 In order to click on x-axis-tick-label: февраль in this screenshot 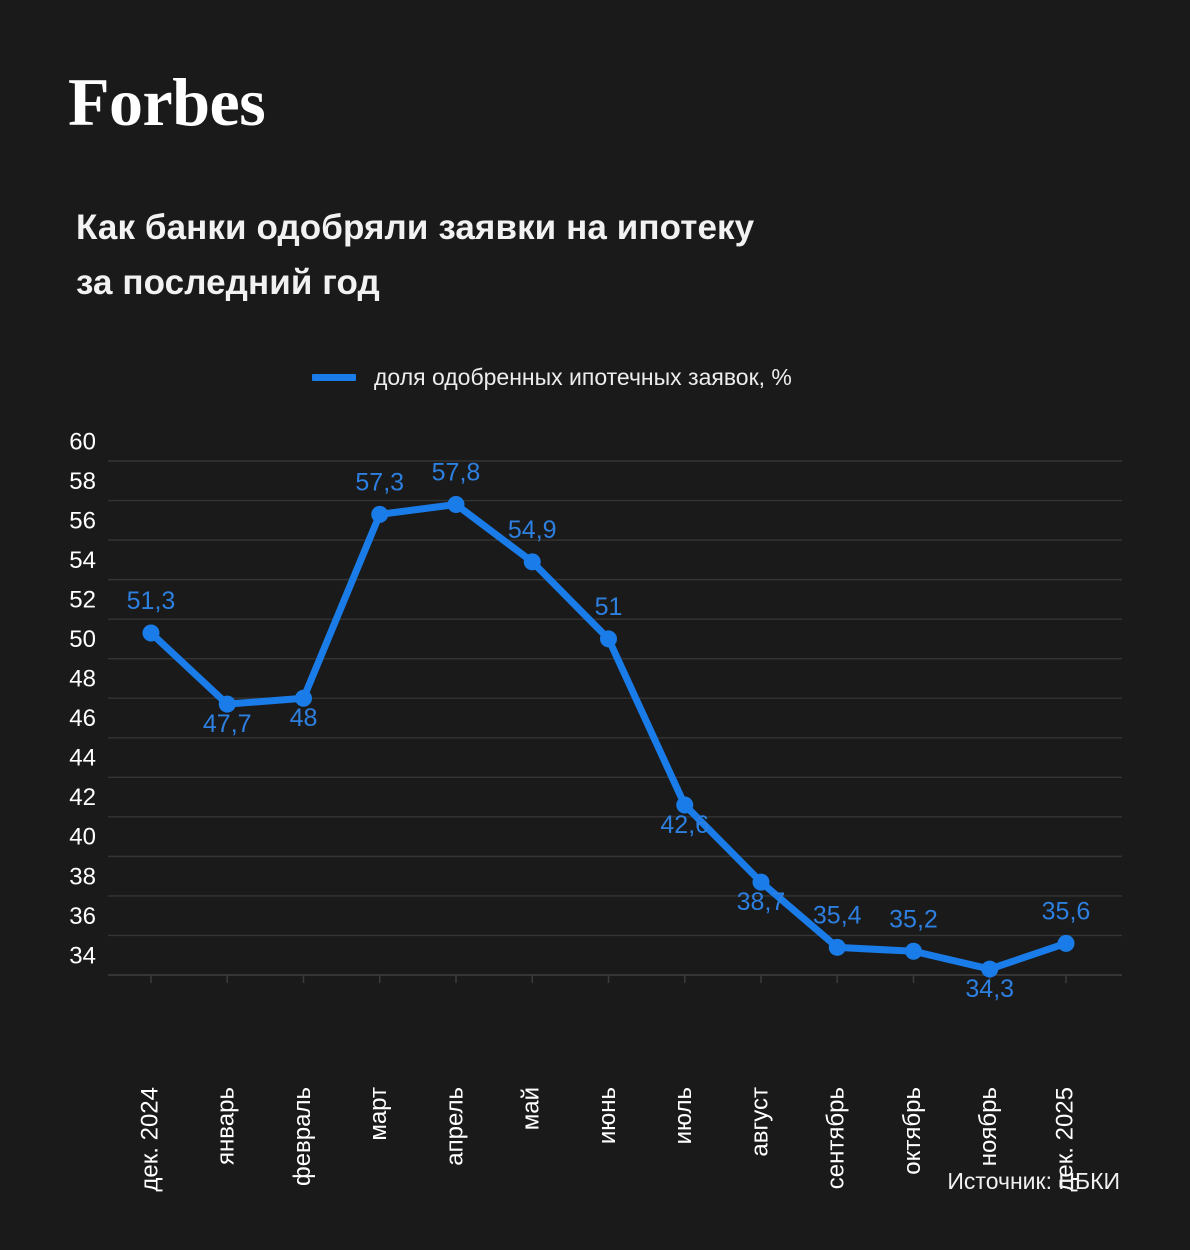, I will do `click(302, 1136)`.